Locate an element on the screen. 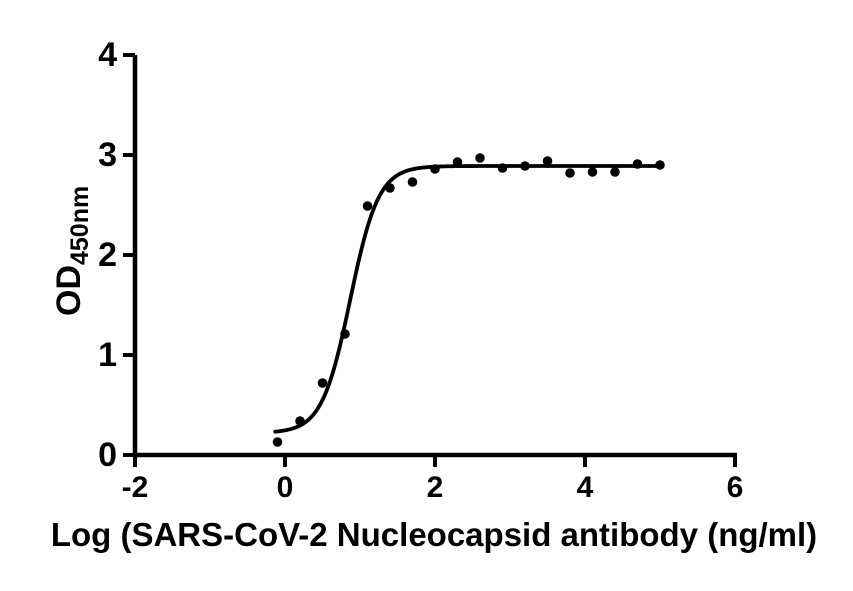 This screenshot has height=591, width=853. y-axis-title: OD450nm is located at coordinates (72, 251).